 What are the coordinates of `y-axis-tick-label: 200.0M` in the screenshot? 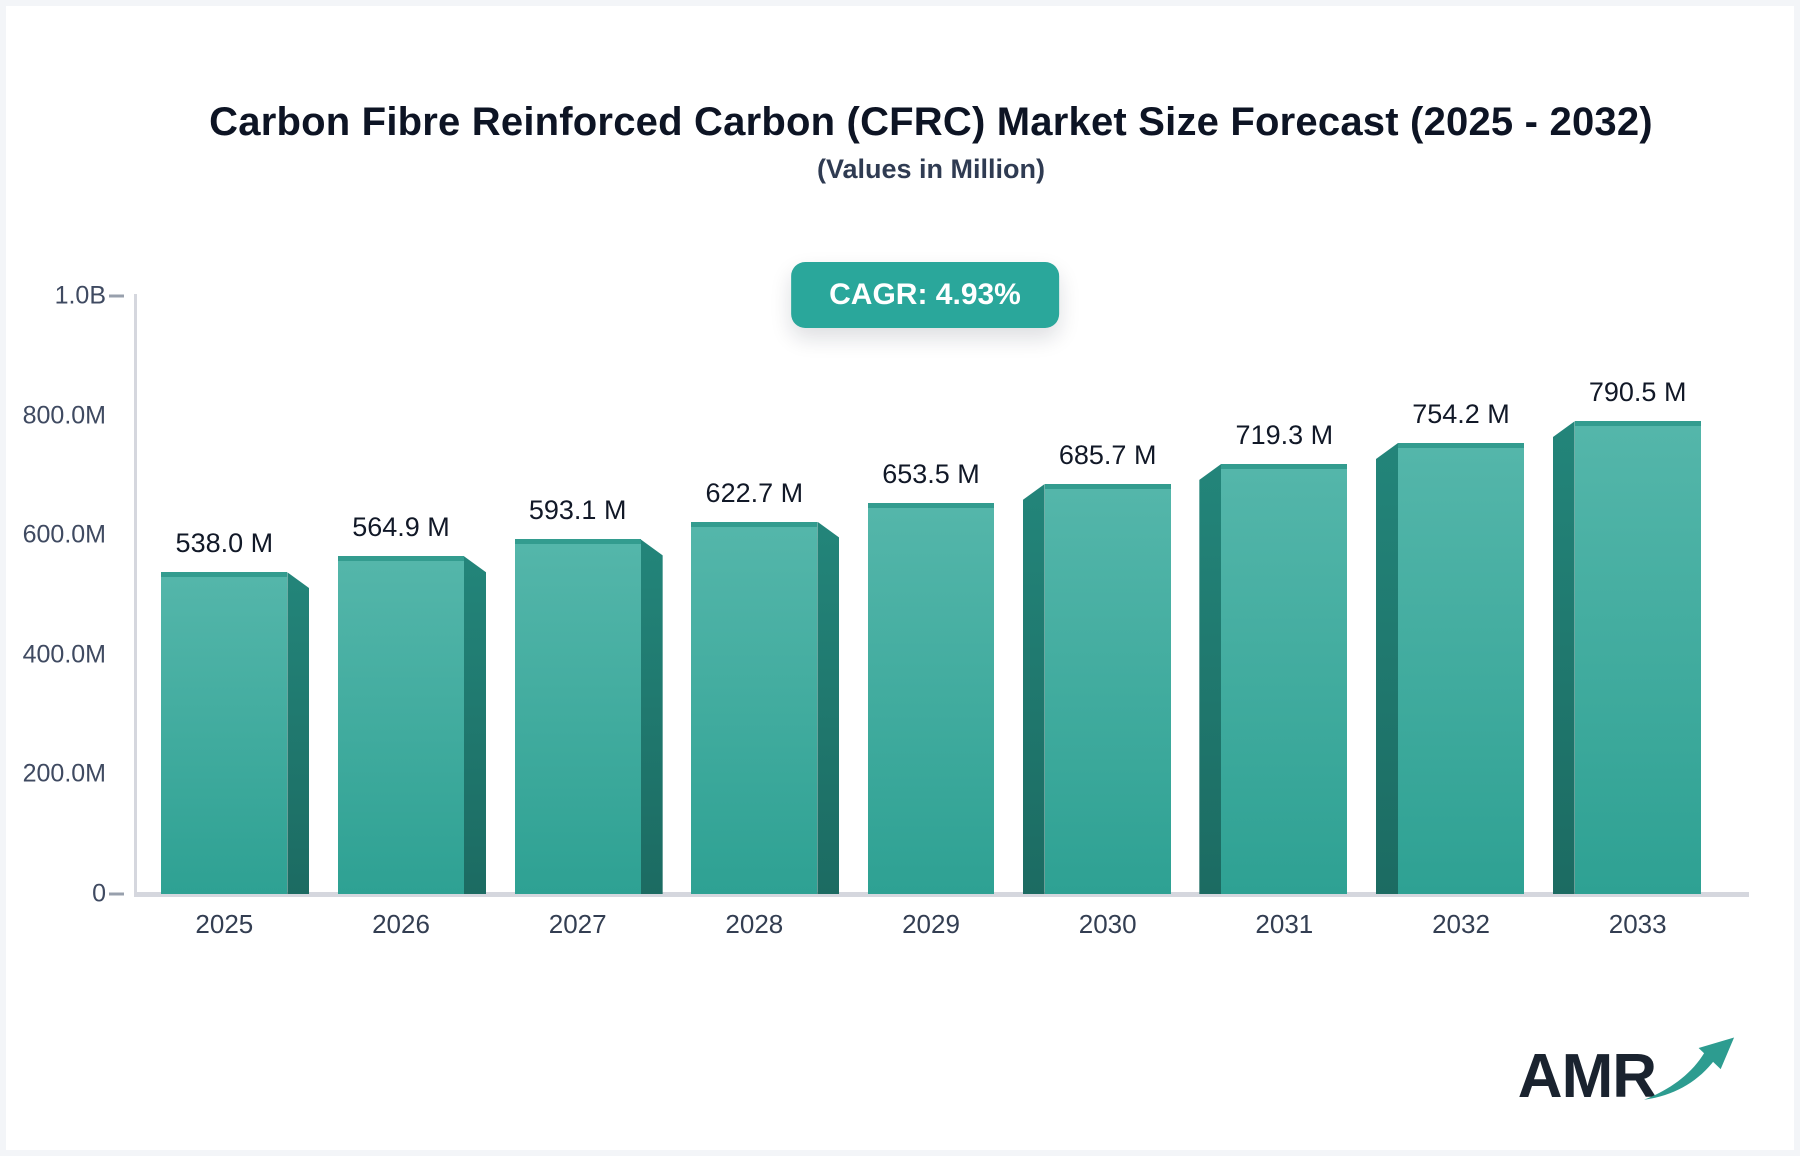 It's located at (64, 773).